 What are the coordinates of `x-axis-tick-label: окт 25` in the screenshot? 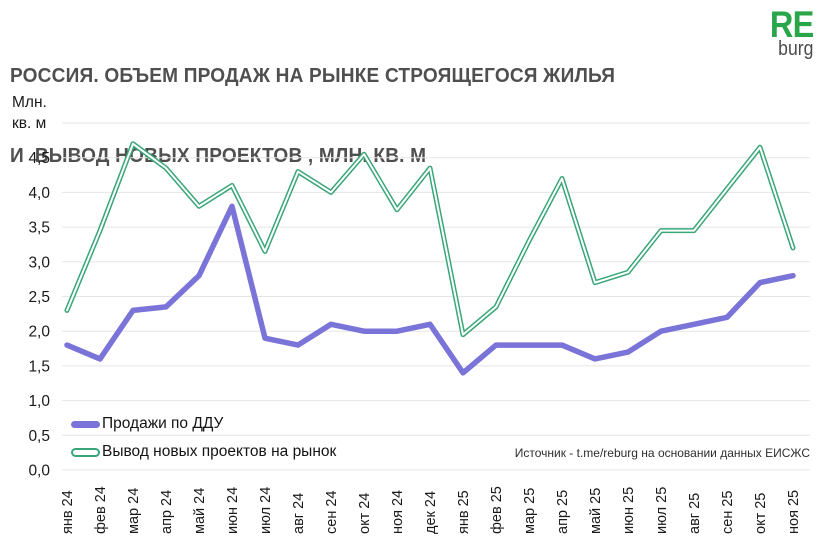 It's located at (761, 513).